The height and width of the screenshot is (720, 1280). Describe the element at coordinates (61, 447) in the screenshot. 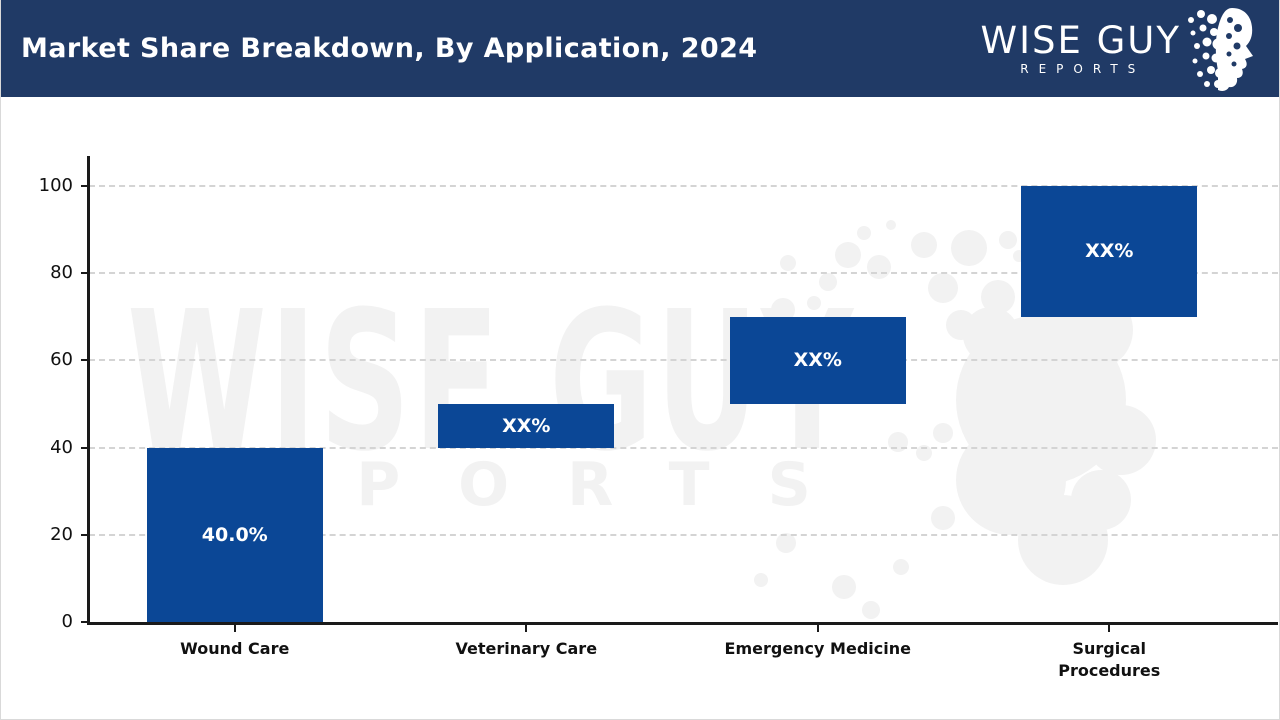

I see `y-tick-label: 40` at that location.